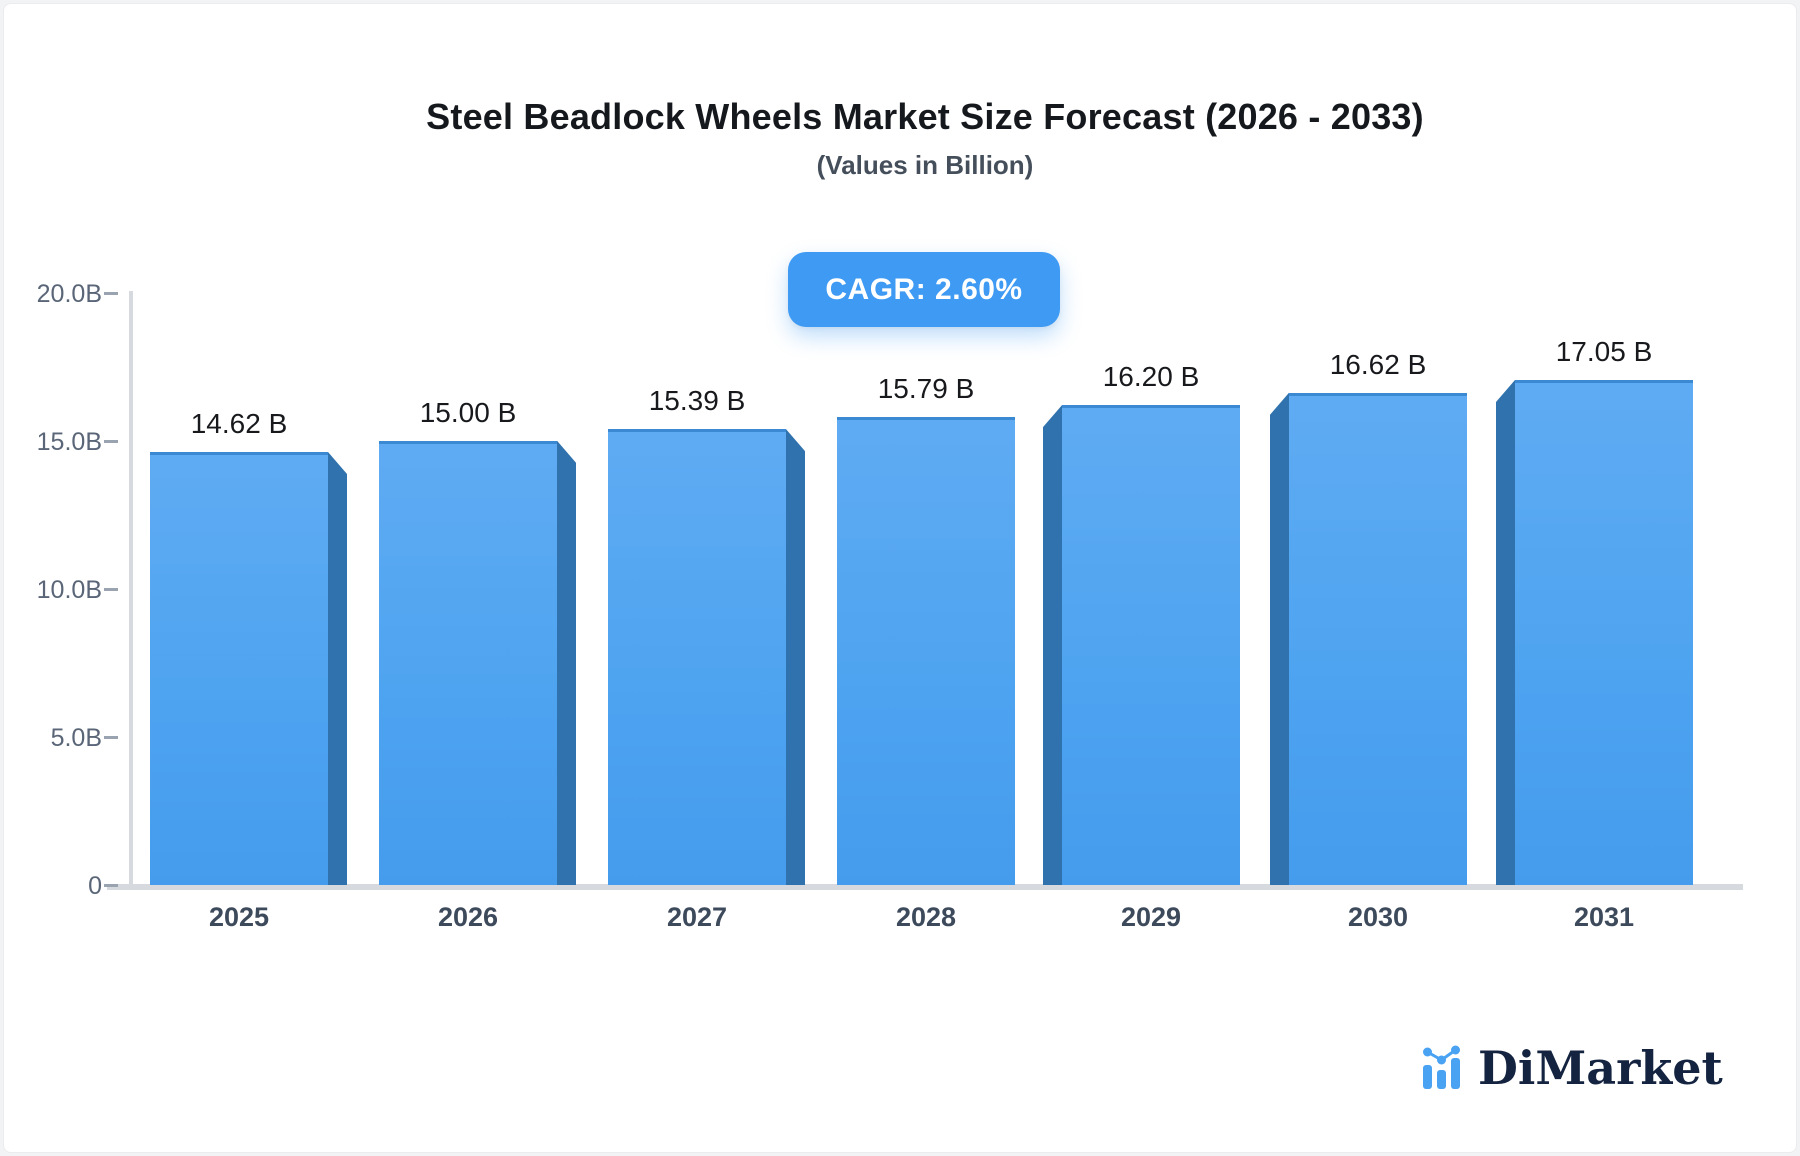  What do you see at coordinates (69, 441) in the screenshot?
I see `y-tick-label: 15.0B` at bounding box center [69, 441].